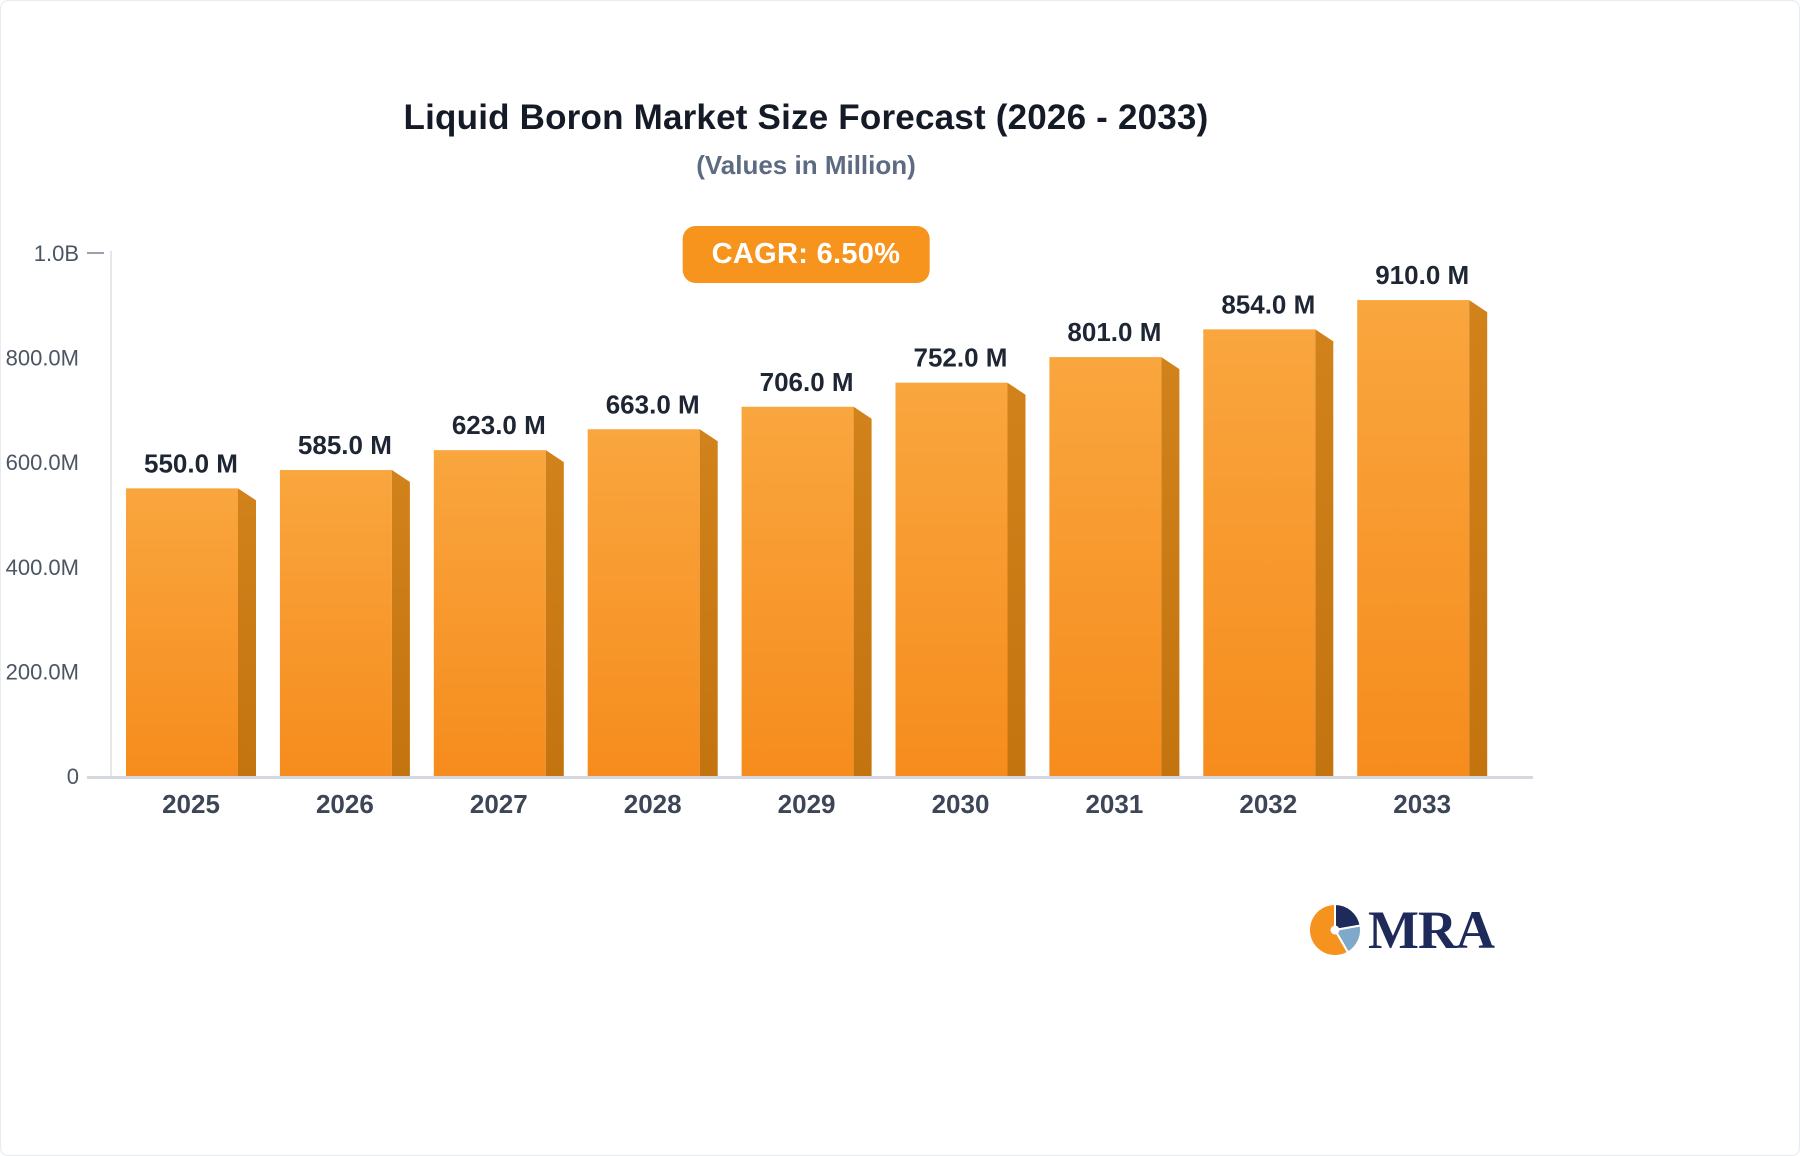 The height and width of the screenshot is (1156, 1800). Describe the element at coordinates (961, 358) in the screenshot. I see `bar-value-label: 752.0 M` at that location.